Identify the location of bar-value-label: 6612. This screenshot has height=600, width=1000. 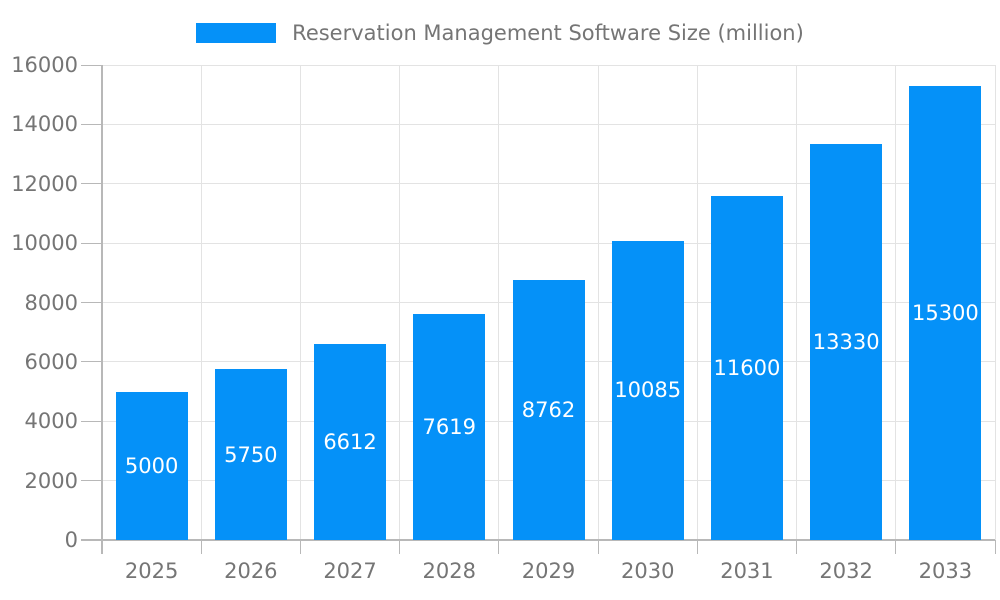
(350, 441).